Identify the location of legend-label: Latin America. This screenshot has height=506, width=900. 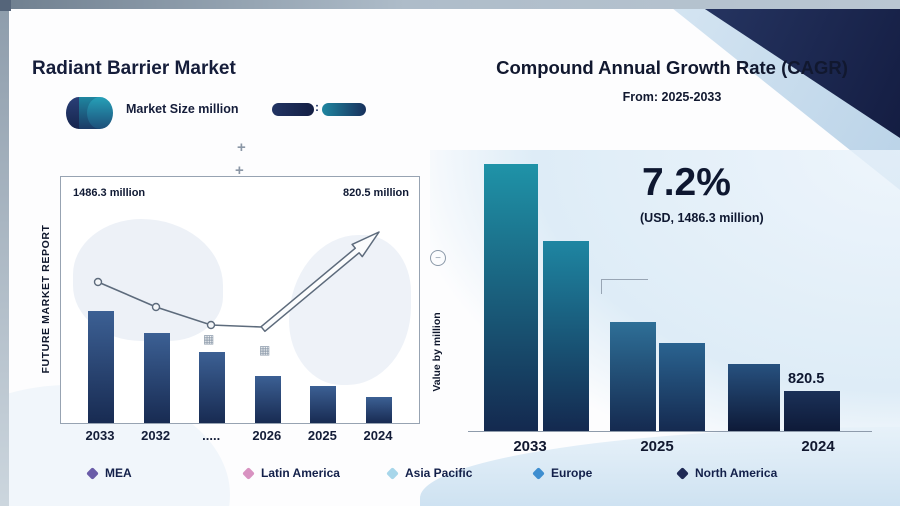
(300, 473).